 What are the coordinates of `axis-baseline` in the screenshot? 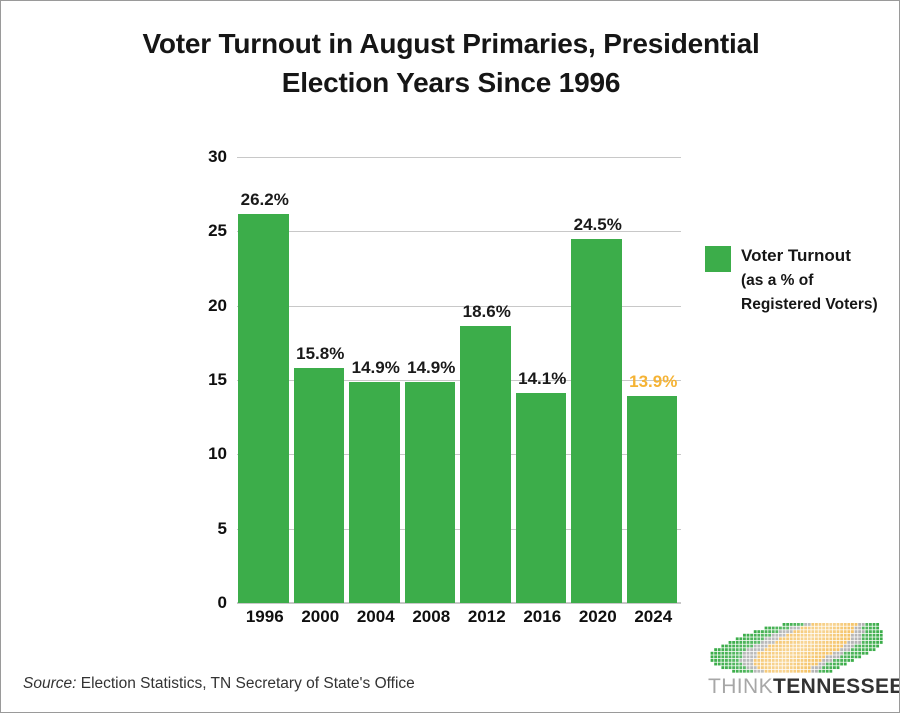 It's located at (459, 602).